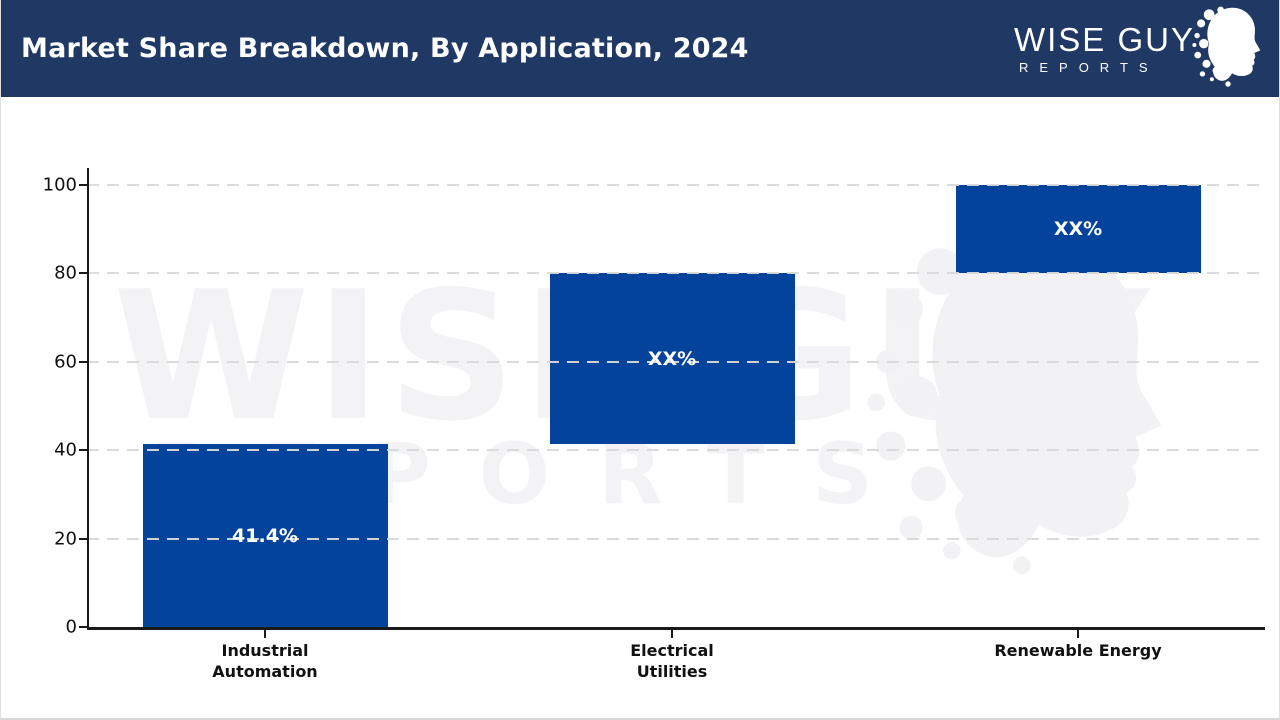  I want to click on brand-logo-text: WISE GUY REPORTS, so click(1104, 47).